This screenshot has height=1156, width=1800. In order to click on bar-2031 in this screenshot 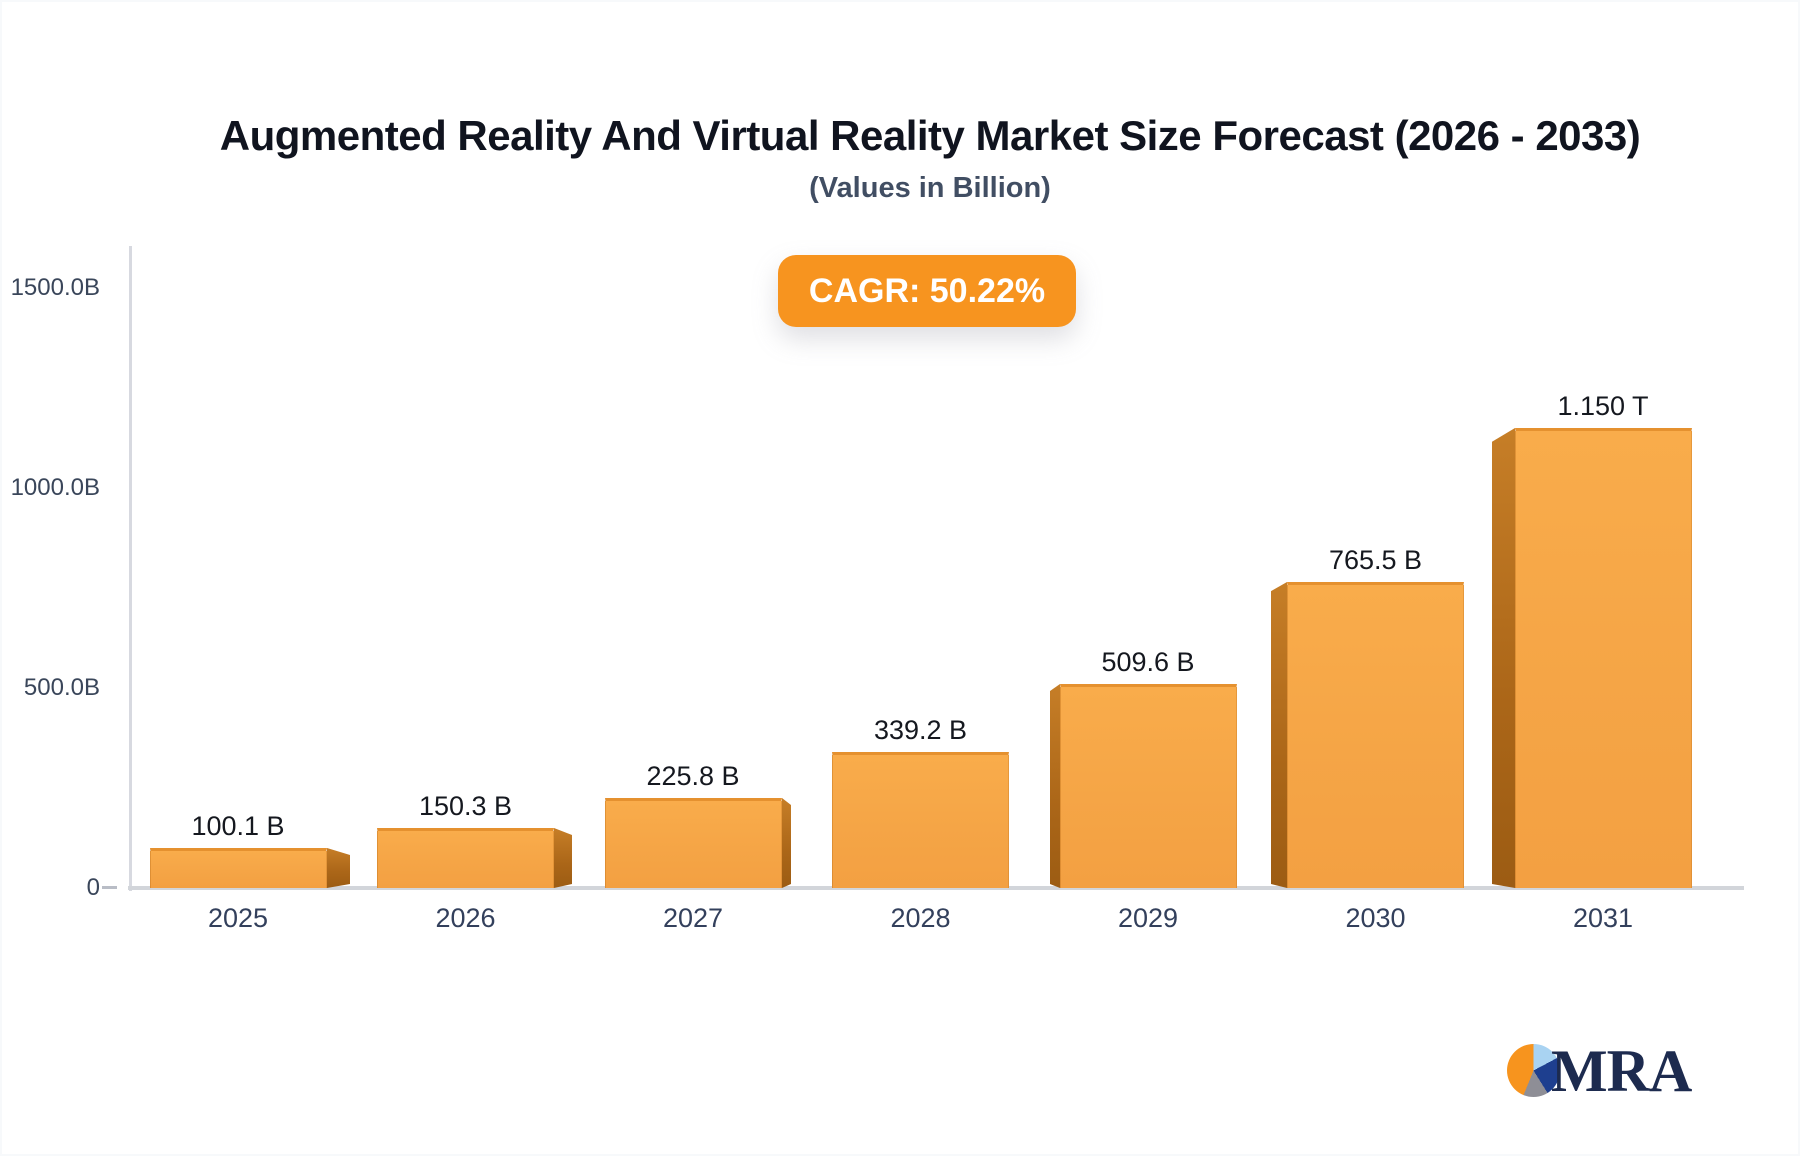, I will do `click(1603, 658)`.